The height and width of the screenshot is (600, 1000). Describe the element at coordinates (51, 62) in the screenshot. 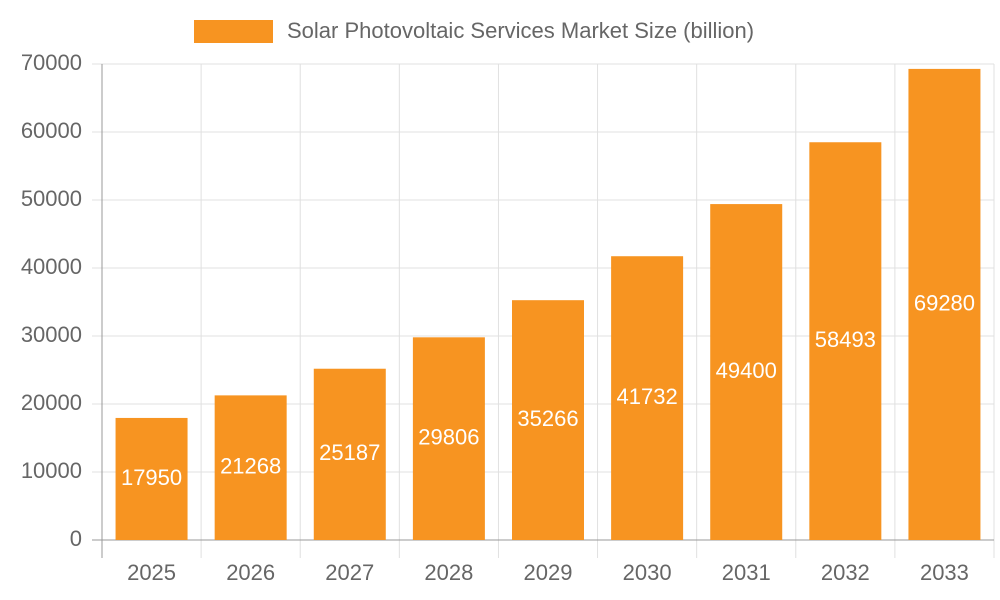

I see `y-tick-label: 70000` at that location.